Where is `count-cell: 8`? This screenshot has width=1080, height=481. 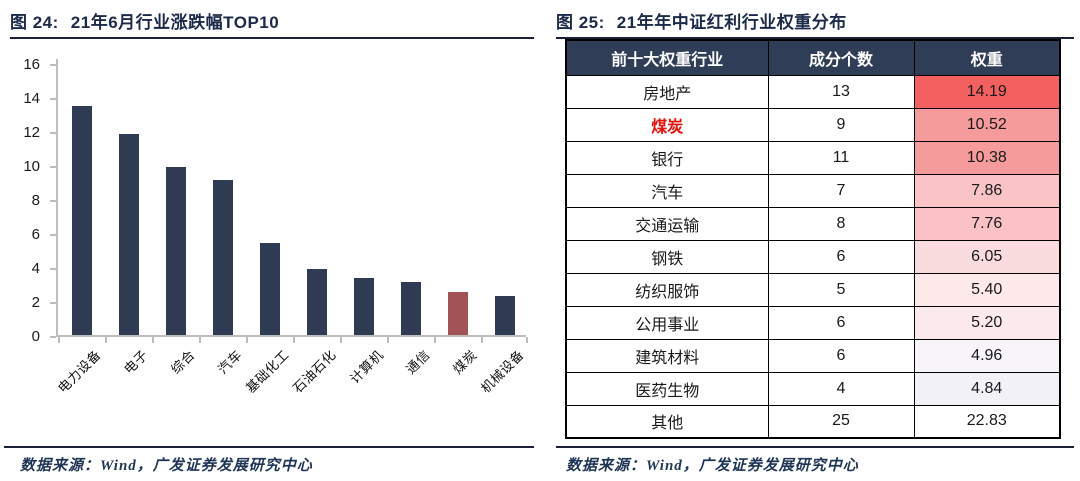 count-cell: 8 is located at coordinates (841, 223).